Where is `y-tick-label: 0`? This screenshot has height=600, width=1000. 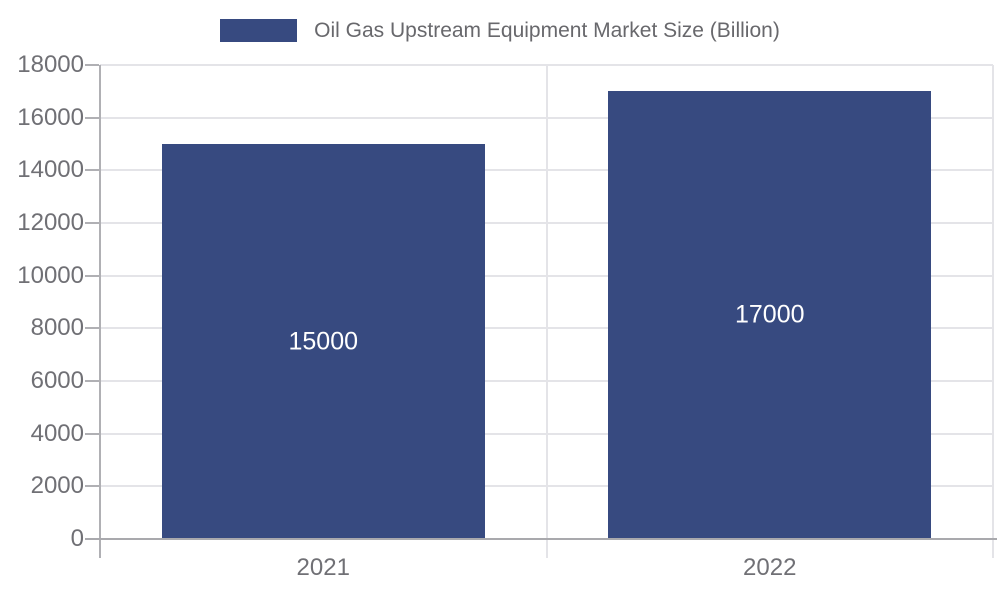
y-tick-label: 0 is located at coordinates (77, 538).